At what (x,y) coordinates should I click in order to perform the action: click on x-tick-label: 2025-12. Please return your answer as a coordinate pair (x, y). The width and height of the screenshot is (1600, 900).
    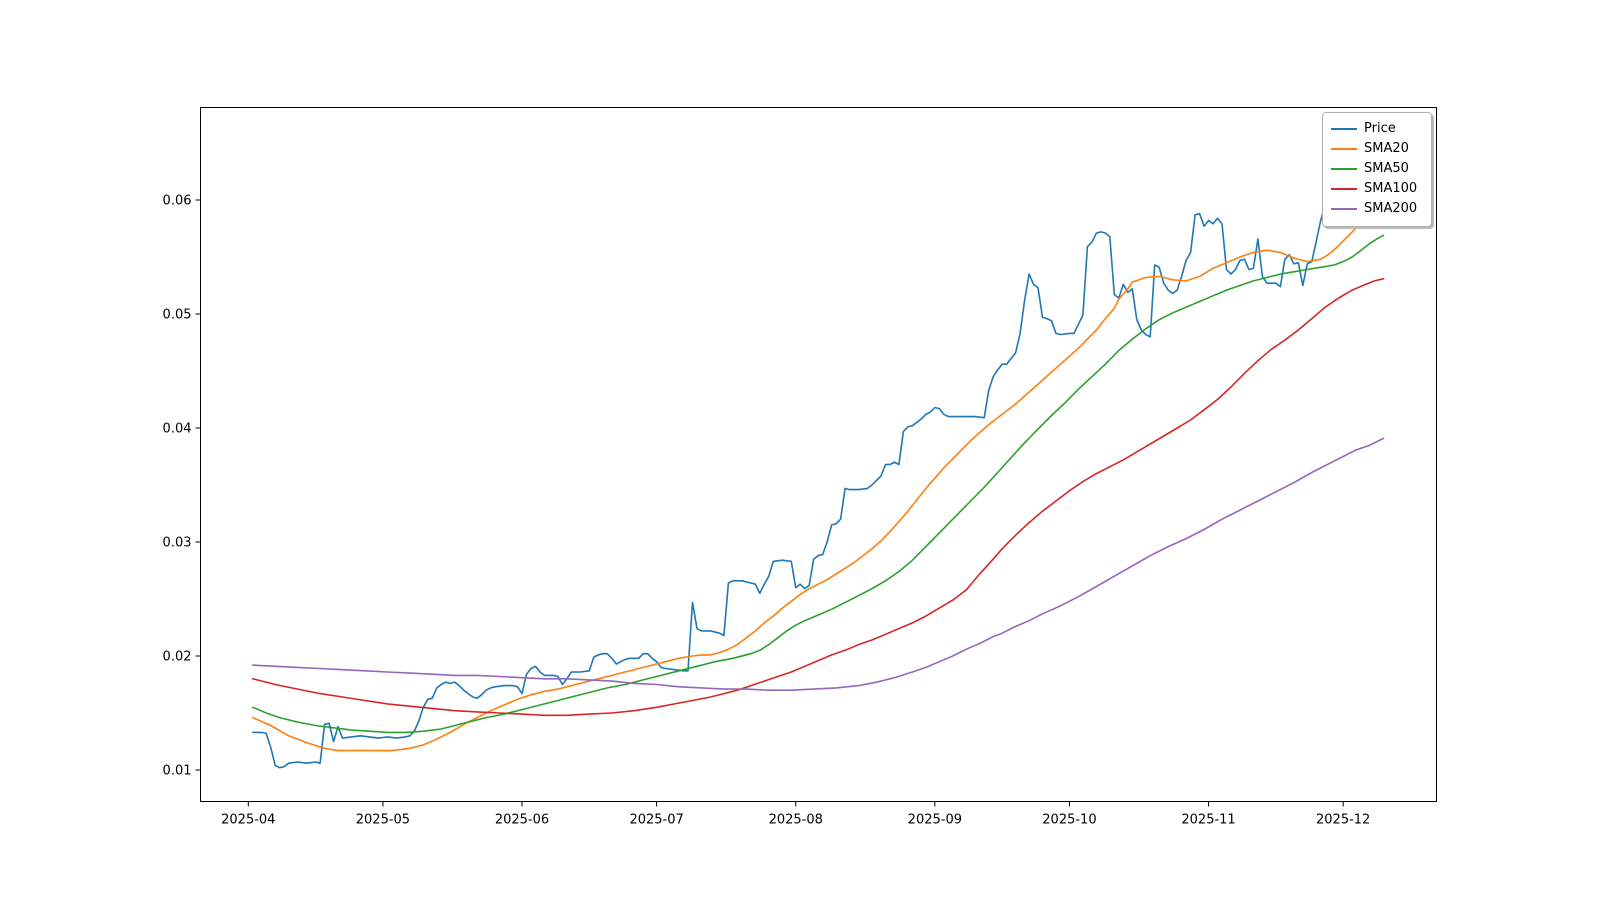
    Looking at the image, I should click on (1343, 820).